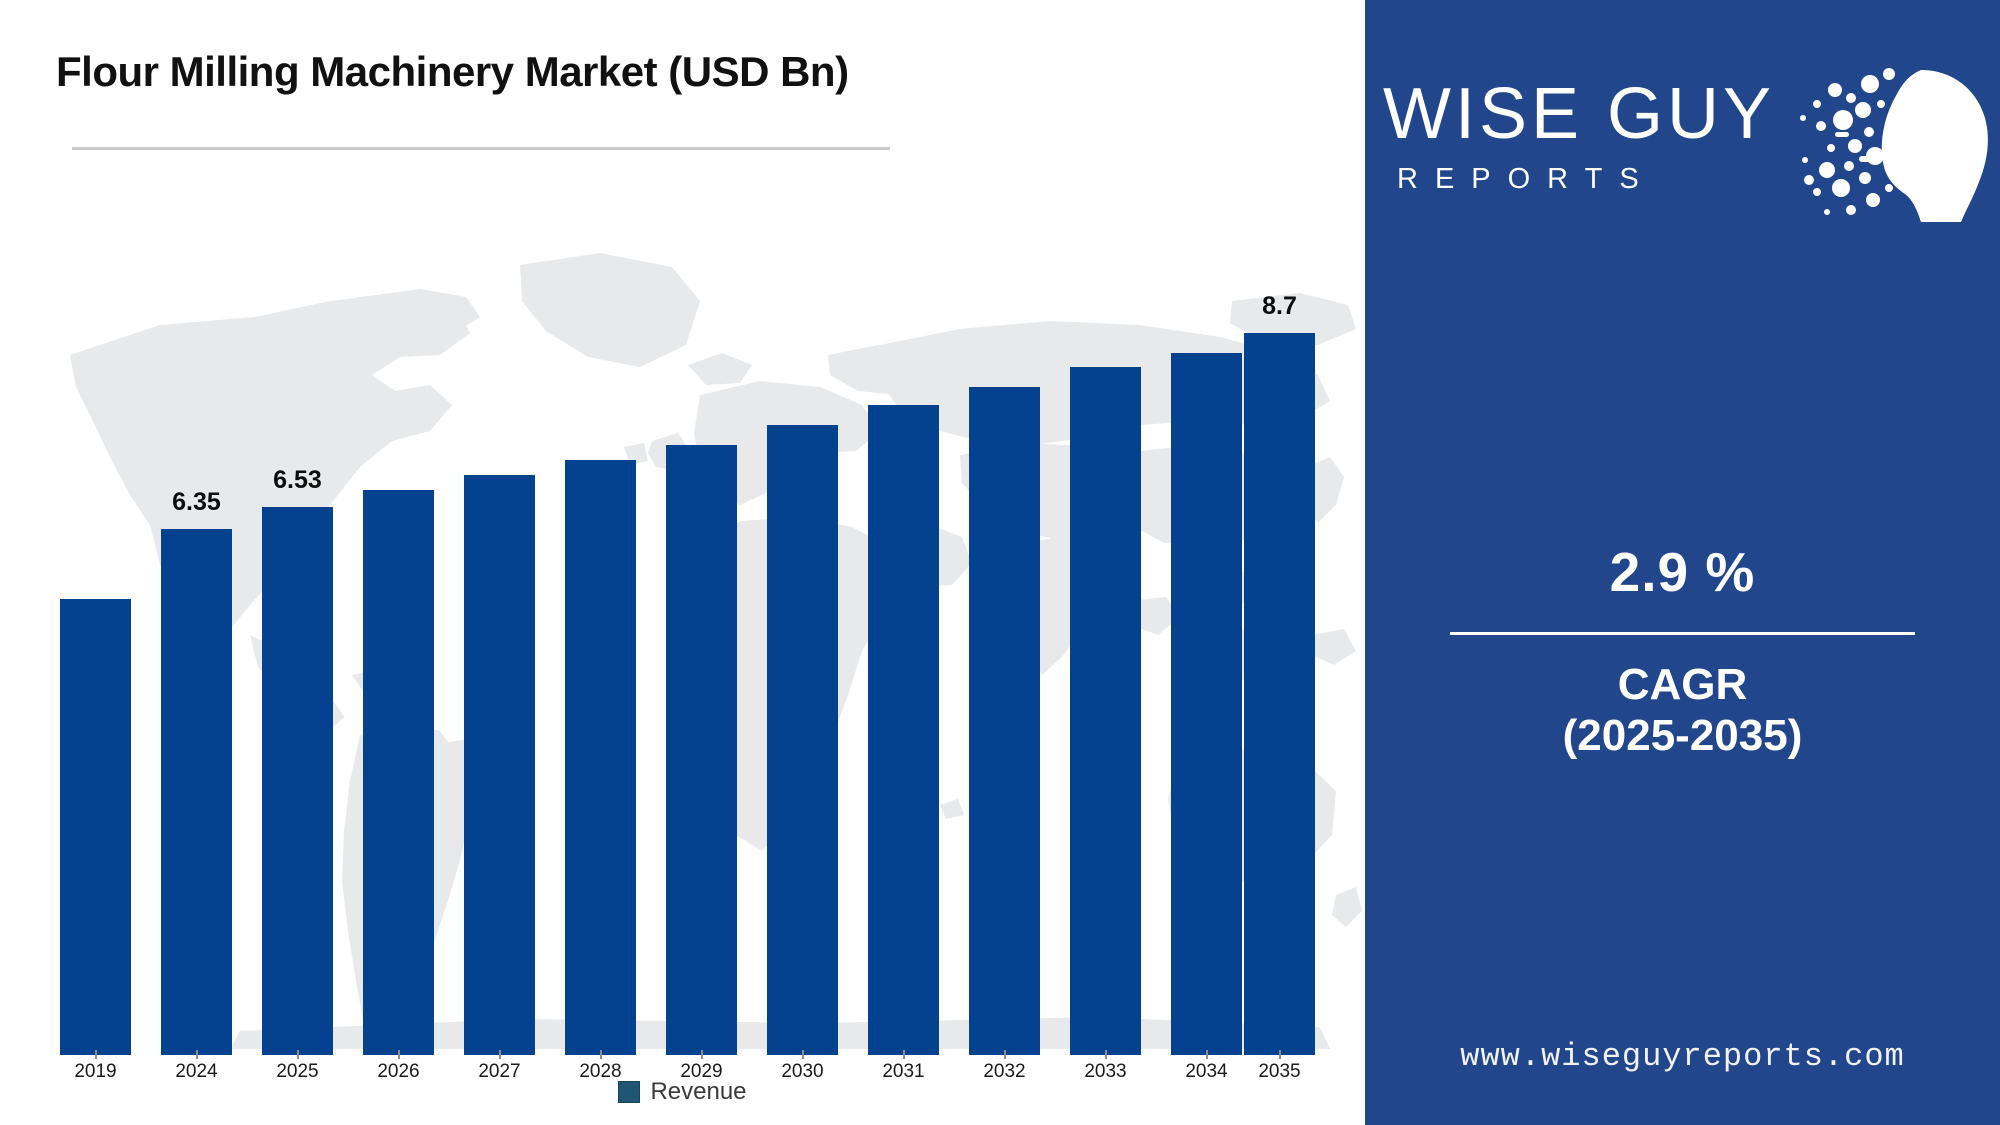 The height and width of the screenshot is (1125, 2000). What do you see at coordinates (398, 1071) in the screenshot?
I see `x-axis-label-2026: 2026` at bounding box center [398, 1071].